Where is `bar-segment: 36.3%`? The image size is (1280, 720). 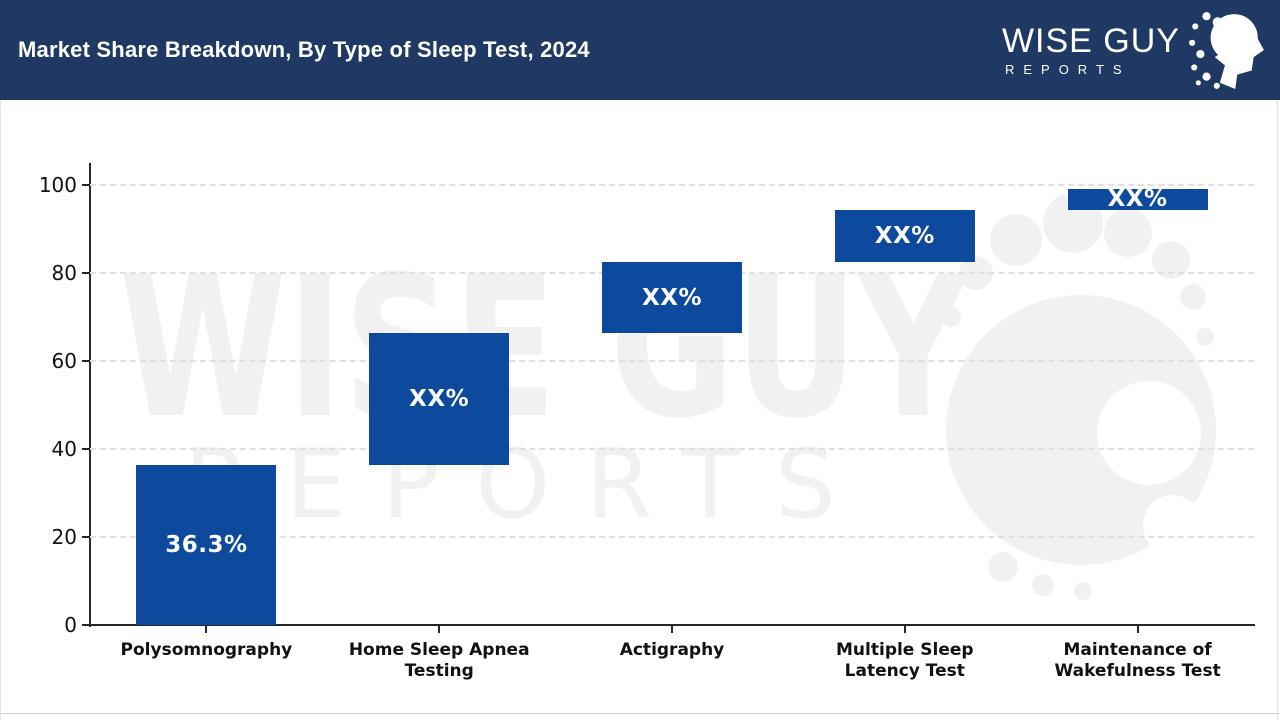 bar-segment: 36.3% is located at coordinates (206, 545).